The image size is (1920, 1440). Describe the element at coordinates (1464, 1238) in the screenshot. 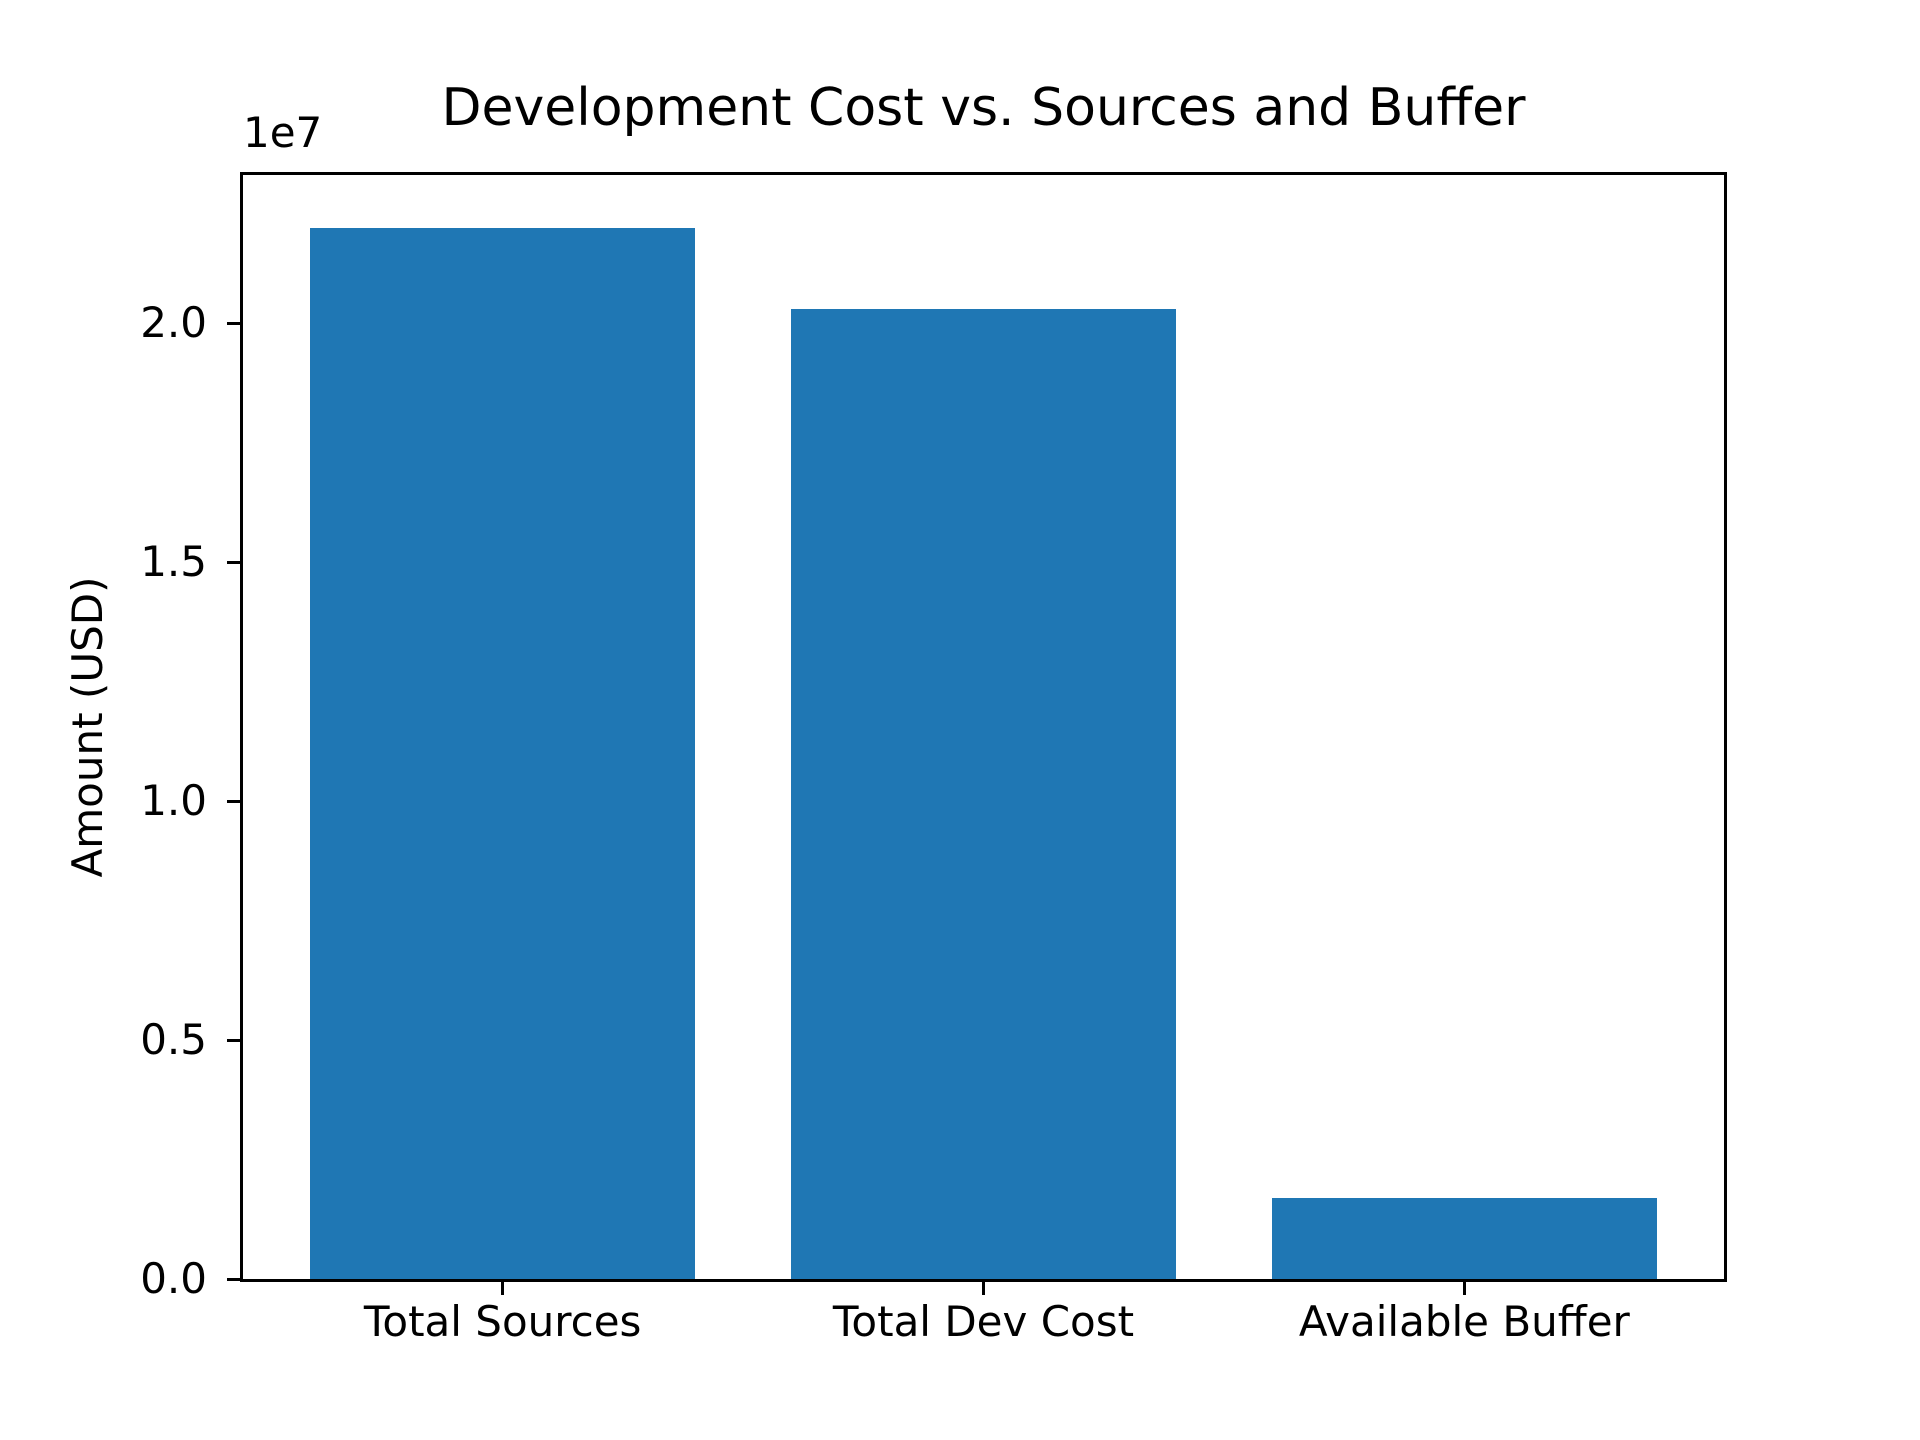

I see `bar-available-buffer` at that location.